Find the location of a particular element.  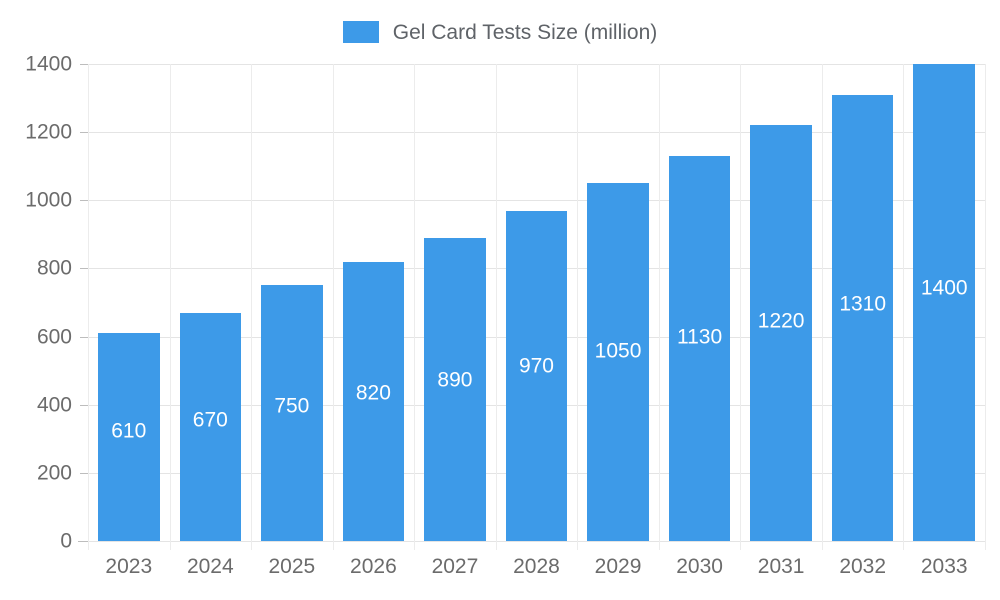

y-axis-tick-label: 800 is located at coordinates (54, 268).